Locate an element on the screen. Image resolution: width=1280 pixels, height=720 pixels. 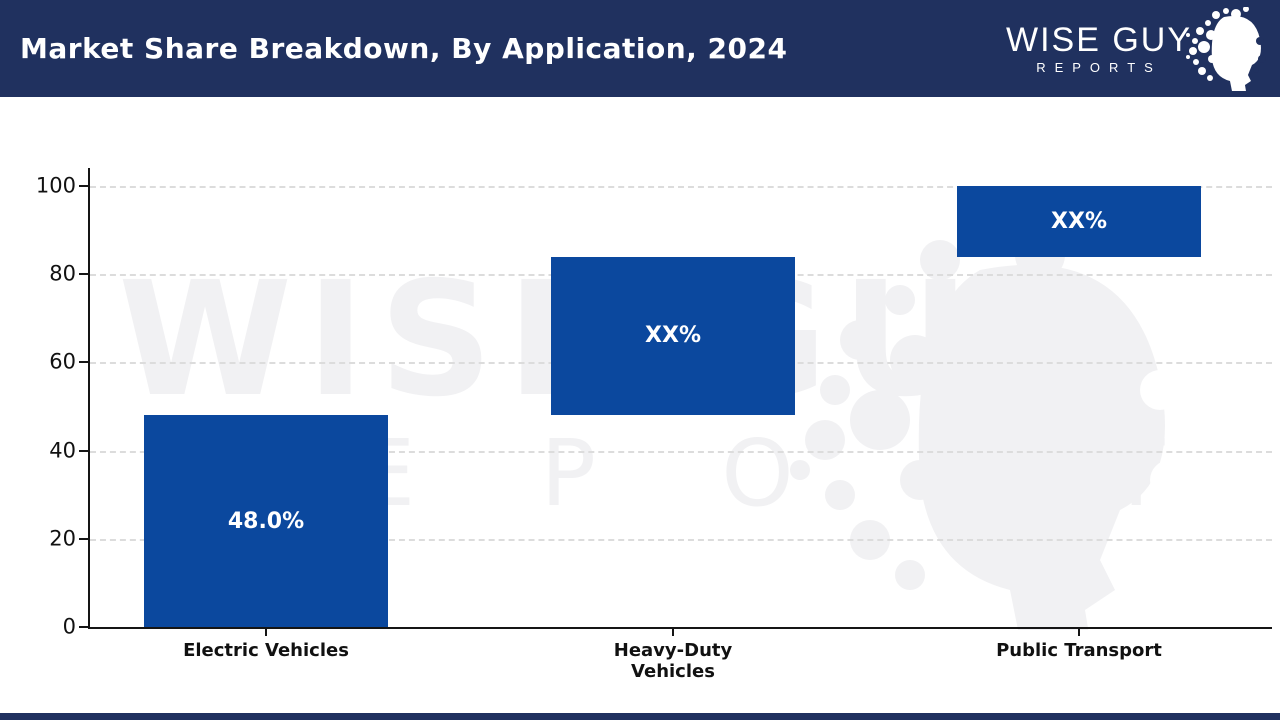
logo-wordmark: WISE GUY is located at coordinates (1099, 40).